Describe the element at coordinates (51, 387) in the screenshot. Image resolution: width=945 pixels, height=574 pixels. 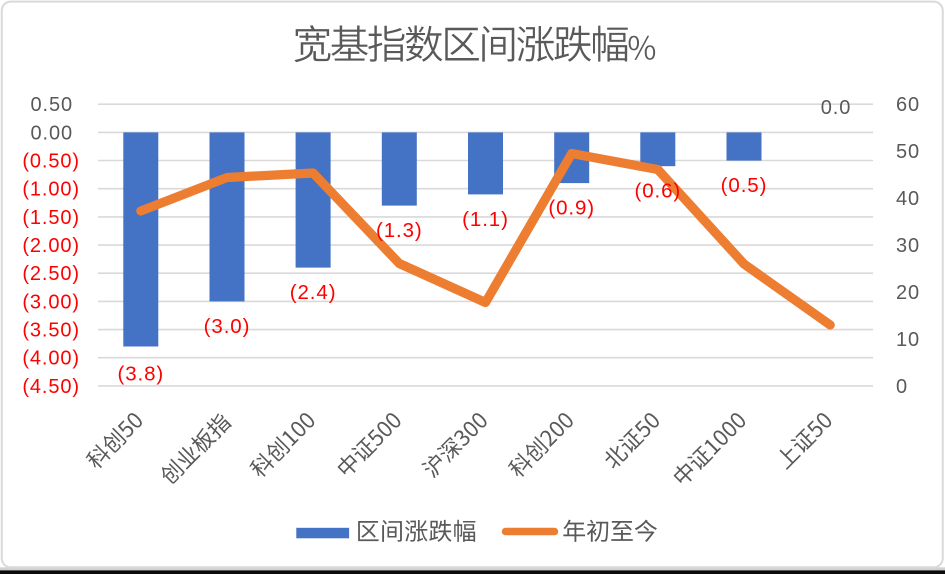
I see `svg-text: (4.50)` at that location.